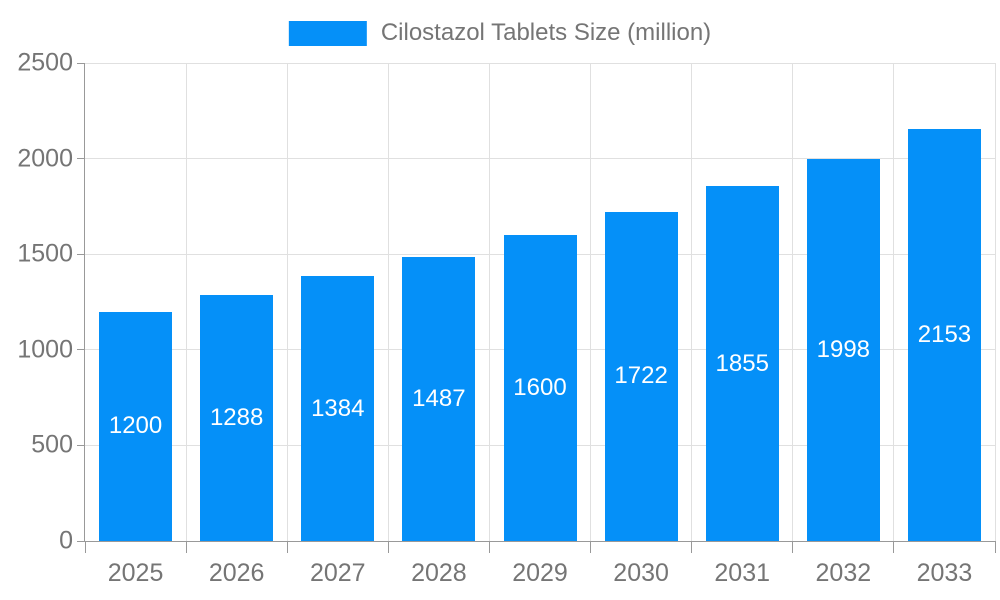 This screenshot has height=600, width=1000. I want to click on y-axis-line, so click(84, 302).